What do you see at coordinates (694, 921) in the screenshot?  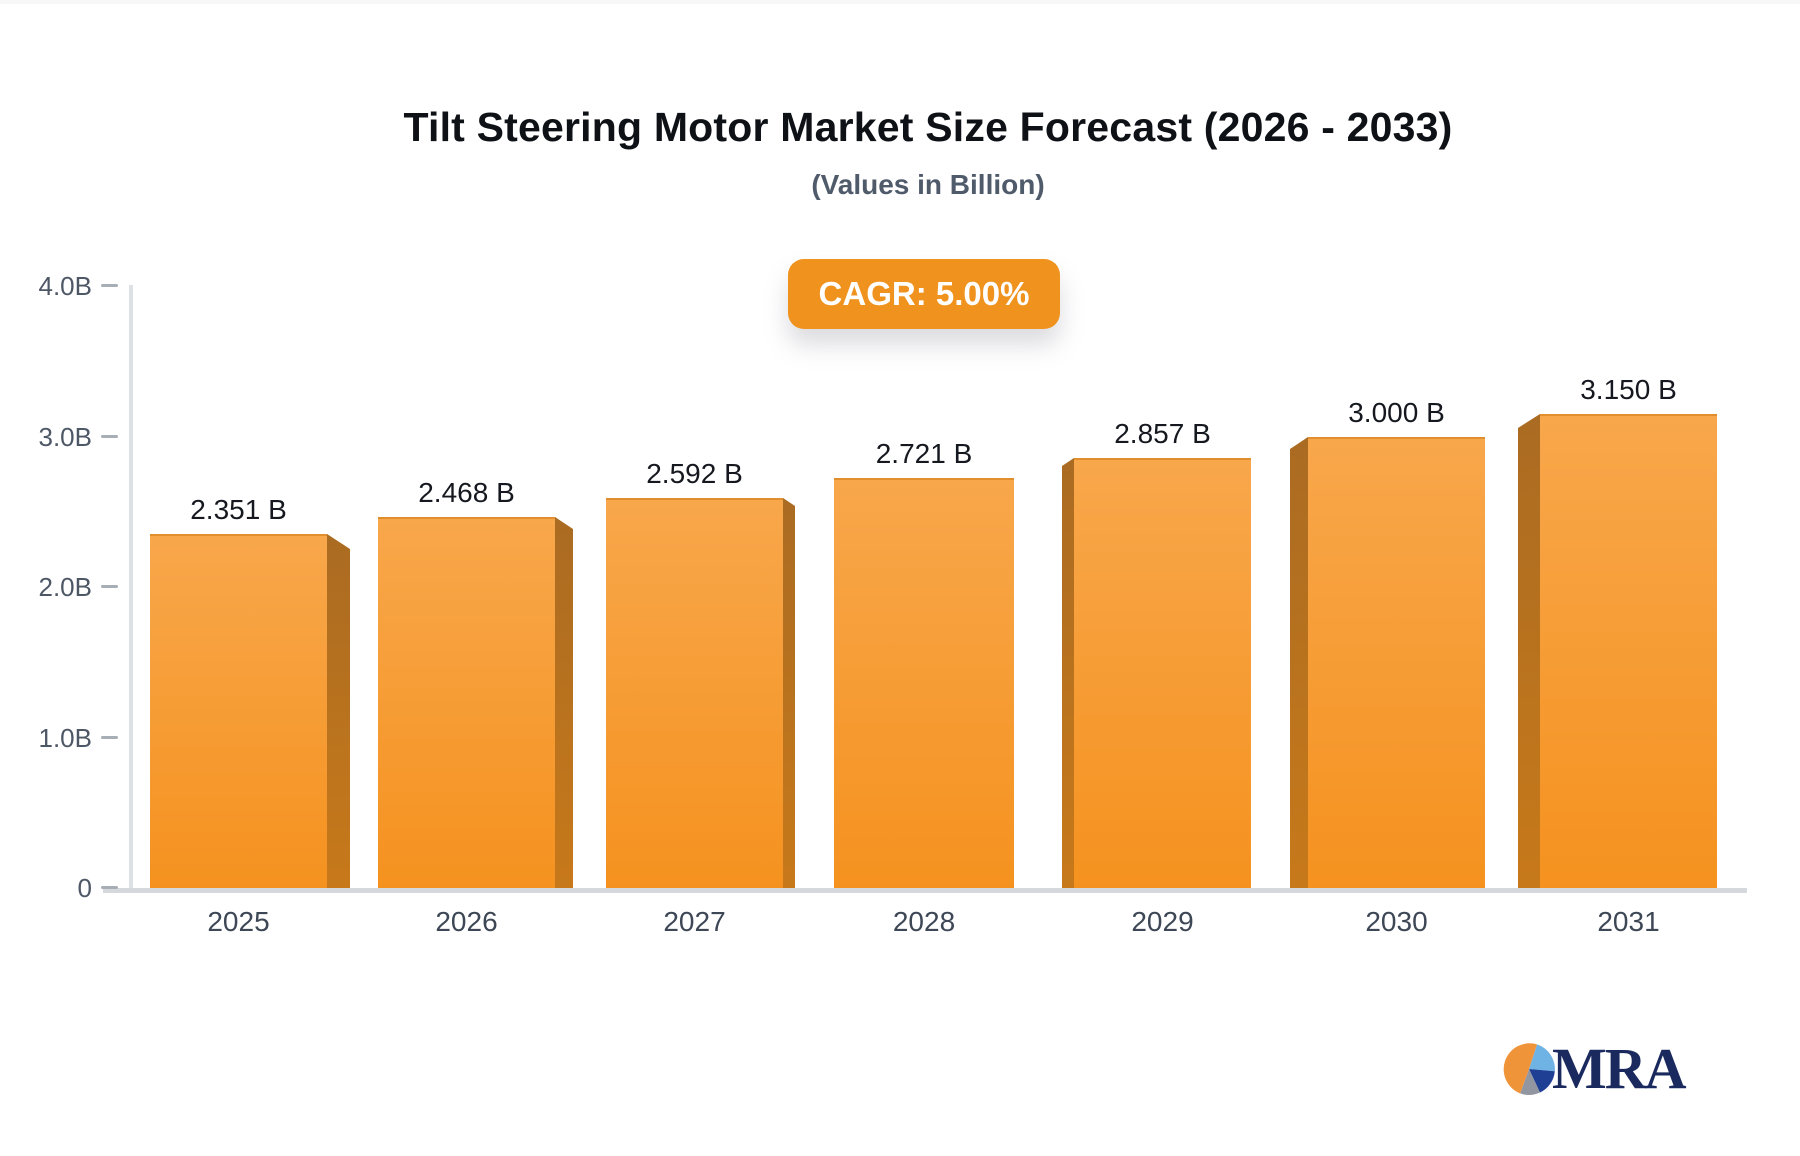 I see `x-axis-label-2027: 2027` at bounding box center [694, 921].